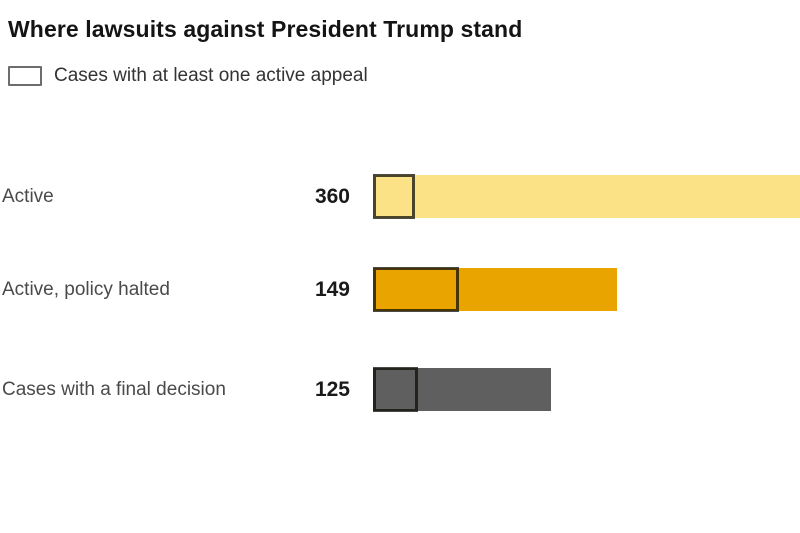 Image resolution: width=800 pixels, height=533 pixels. I want to click on bar-label: Active, policy halted, so click(86, 289).